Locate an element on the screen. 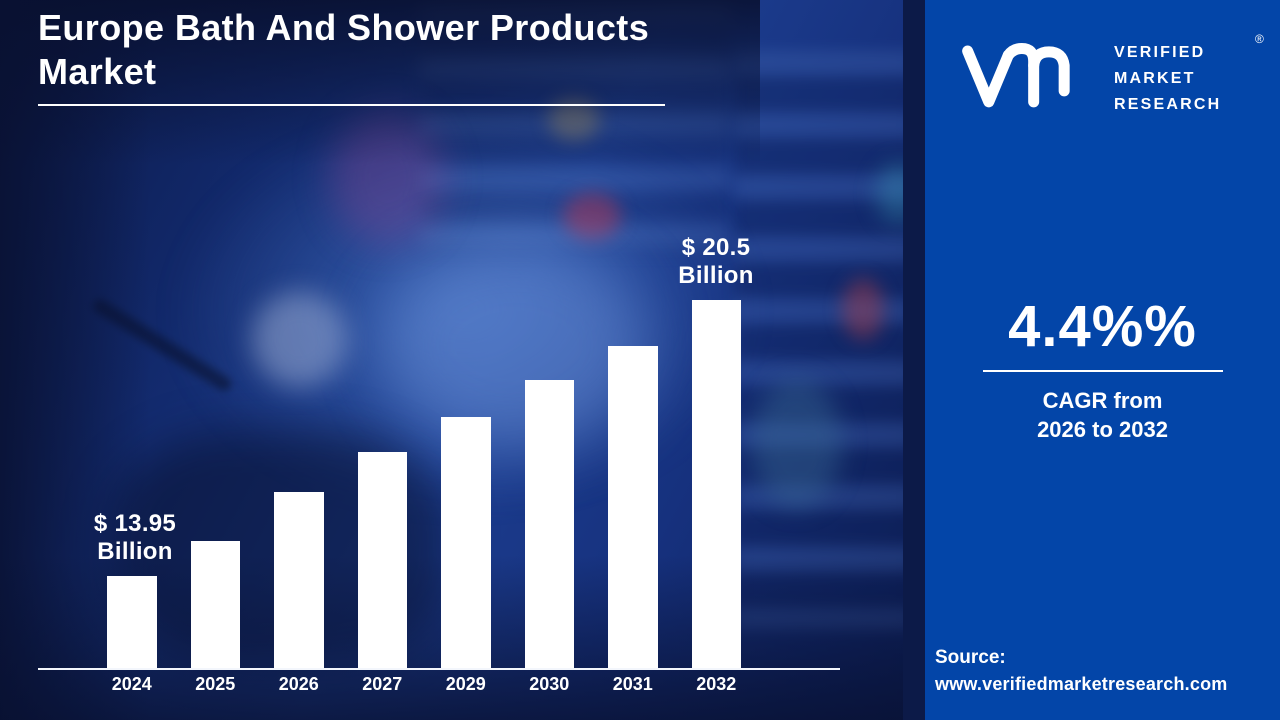  x-label-2025: 2025 is located at coordinates (215, 684).